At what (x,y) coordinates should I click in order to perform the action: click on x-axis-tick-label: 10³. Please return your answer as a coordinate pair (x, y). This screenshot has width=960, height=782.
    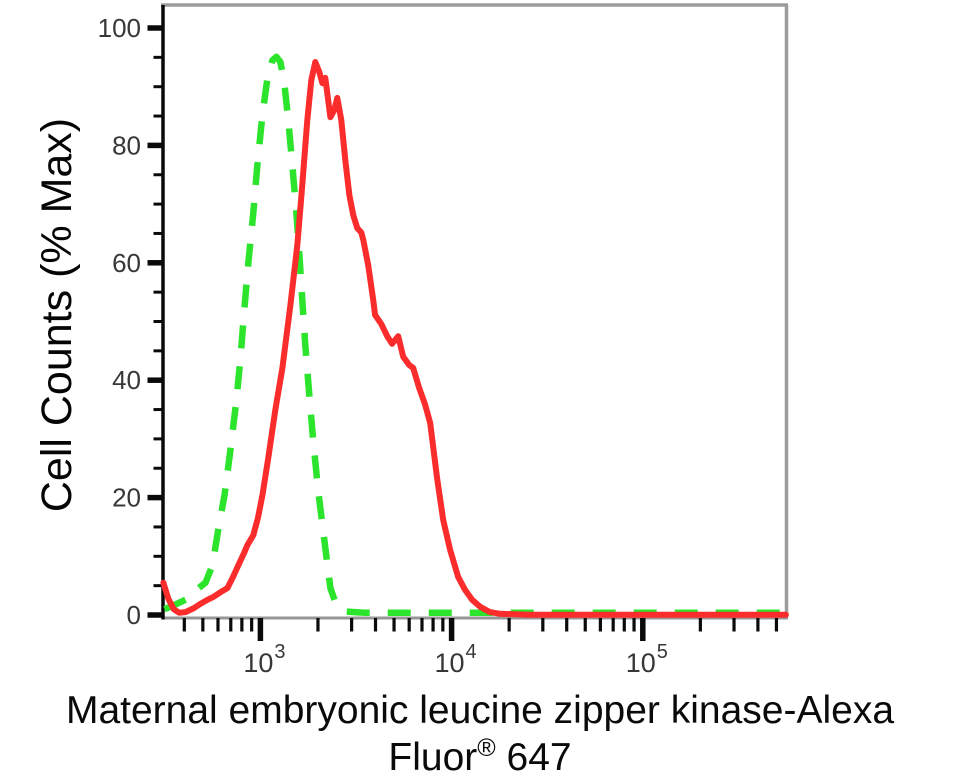
    Looking at the image, I should click on (264, 659).